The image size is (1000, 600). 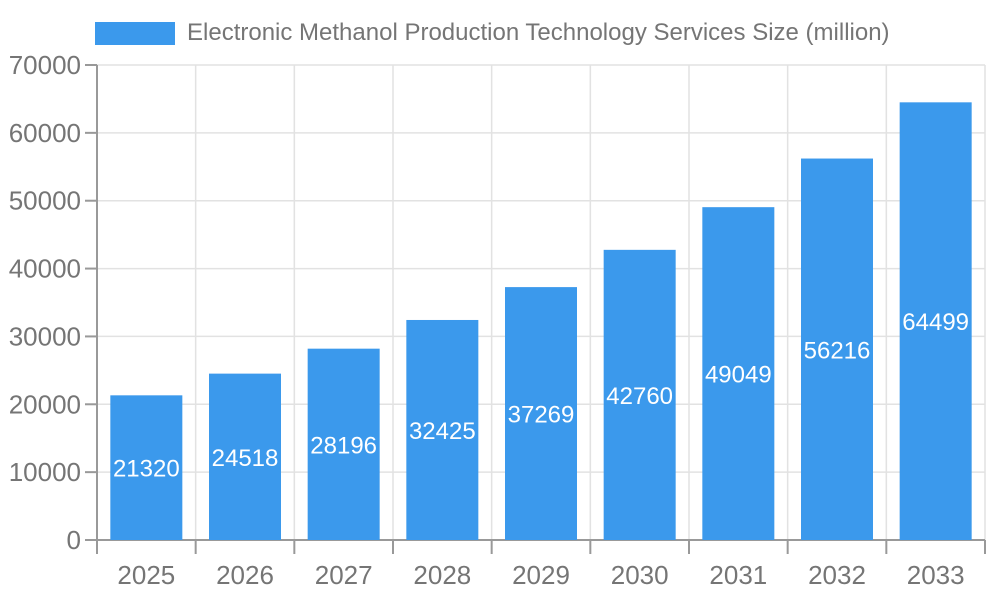 I want to click on bar-value-label: 21320, so click(x=146, y=469).